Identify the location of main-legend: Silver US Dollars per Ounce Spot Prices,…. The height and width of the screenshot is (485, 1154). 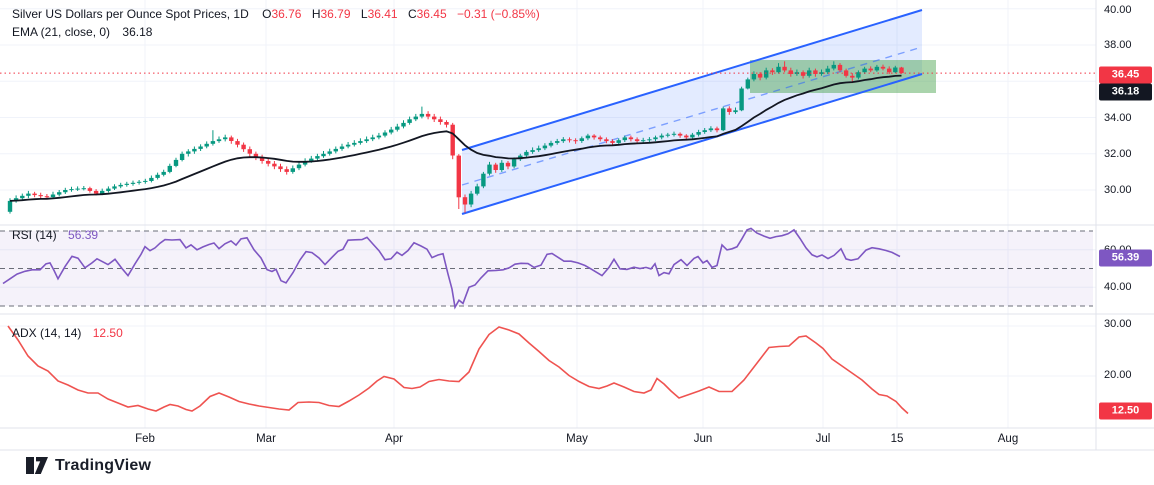
(276, 23).